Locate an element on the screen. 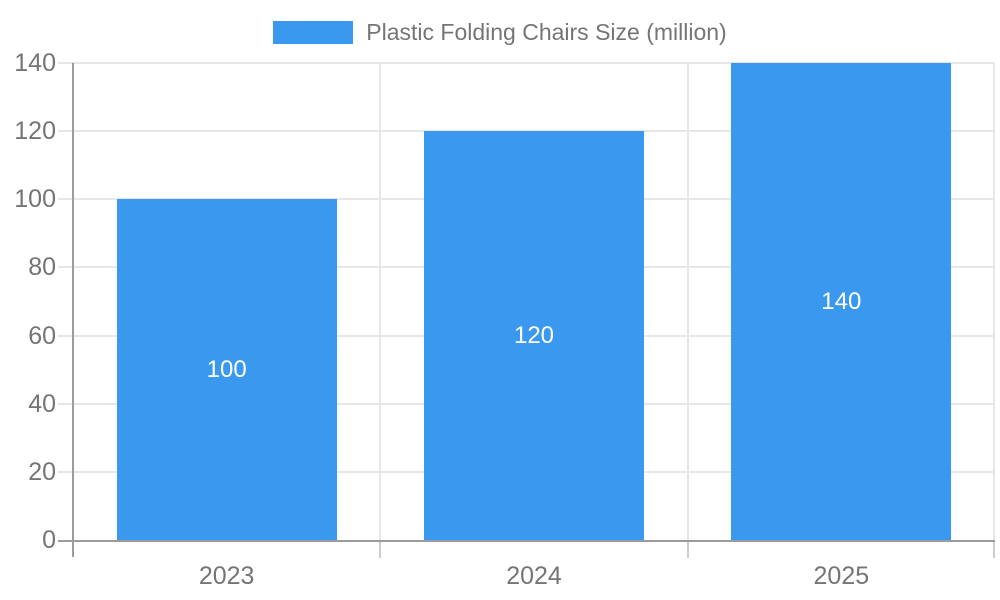 The width and height of the screenshot is (1000, 600). y-axis-tick-label: 80 is located at coordinates (42, 267).